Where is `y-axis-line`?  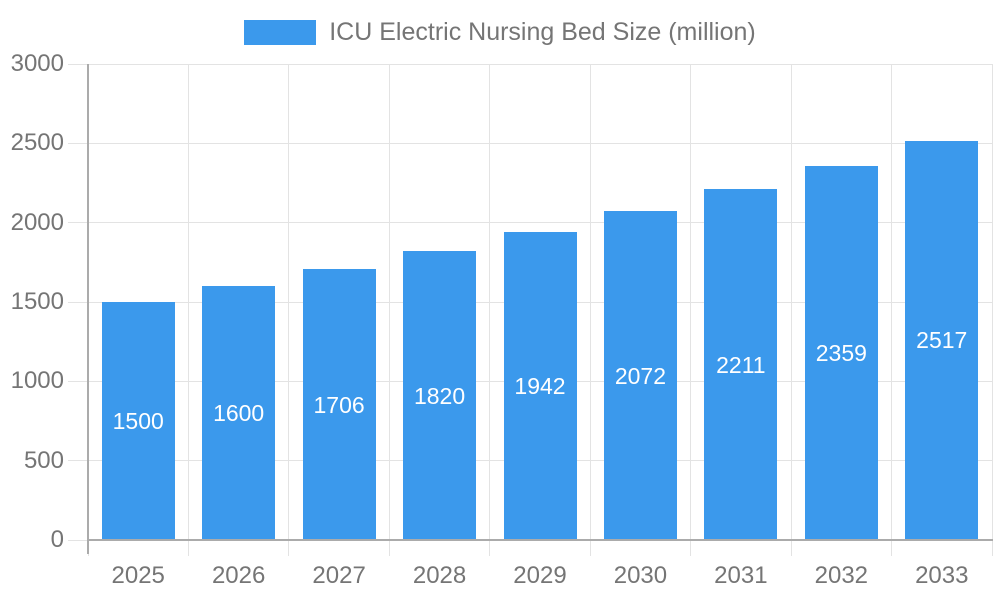
y-axis-line is located at coordinates (87, 309).